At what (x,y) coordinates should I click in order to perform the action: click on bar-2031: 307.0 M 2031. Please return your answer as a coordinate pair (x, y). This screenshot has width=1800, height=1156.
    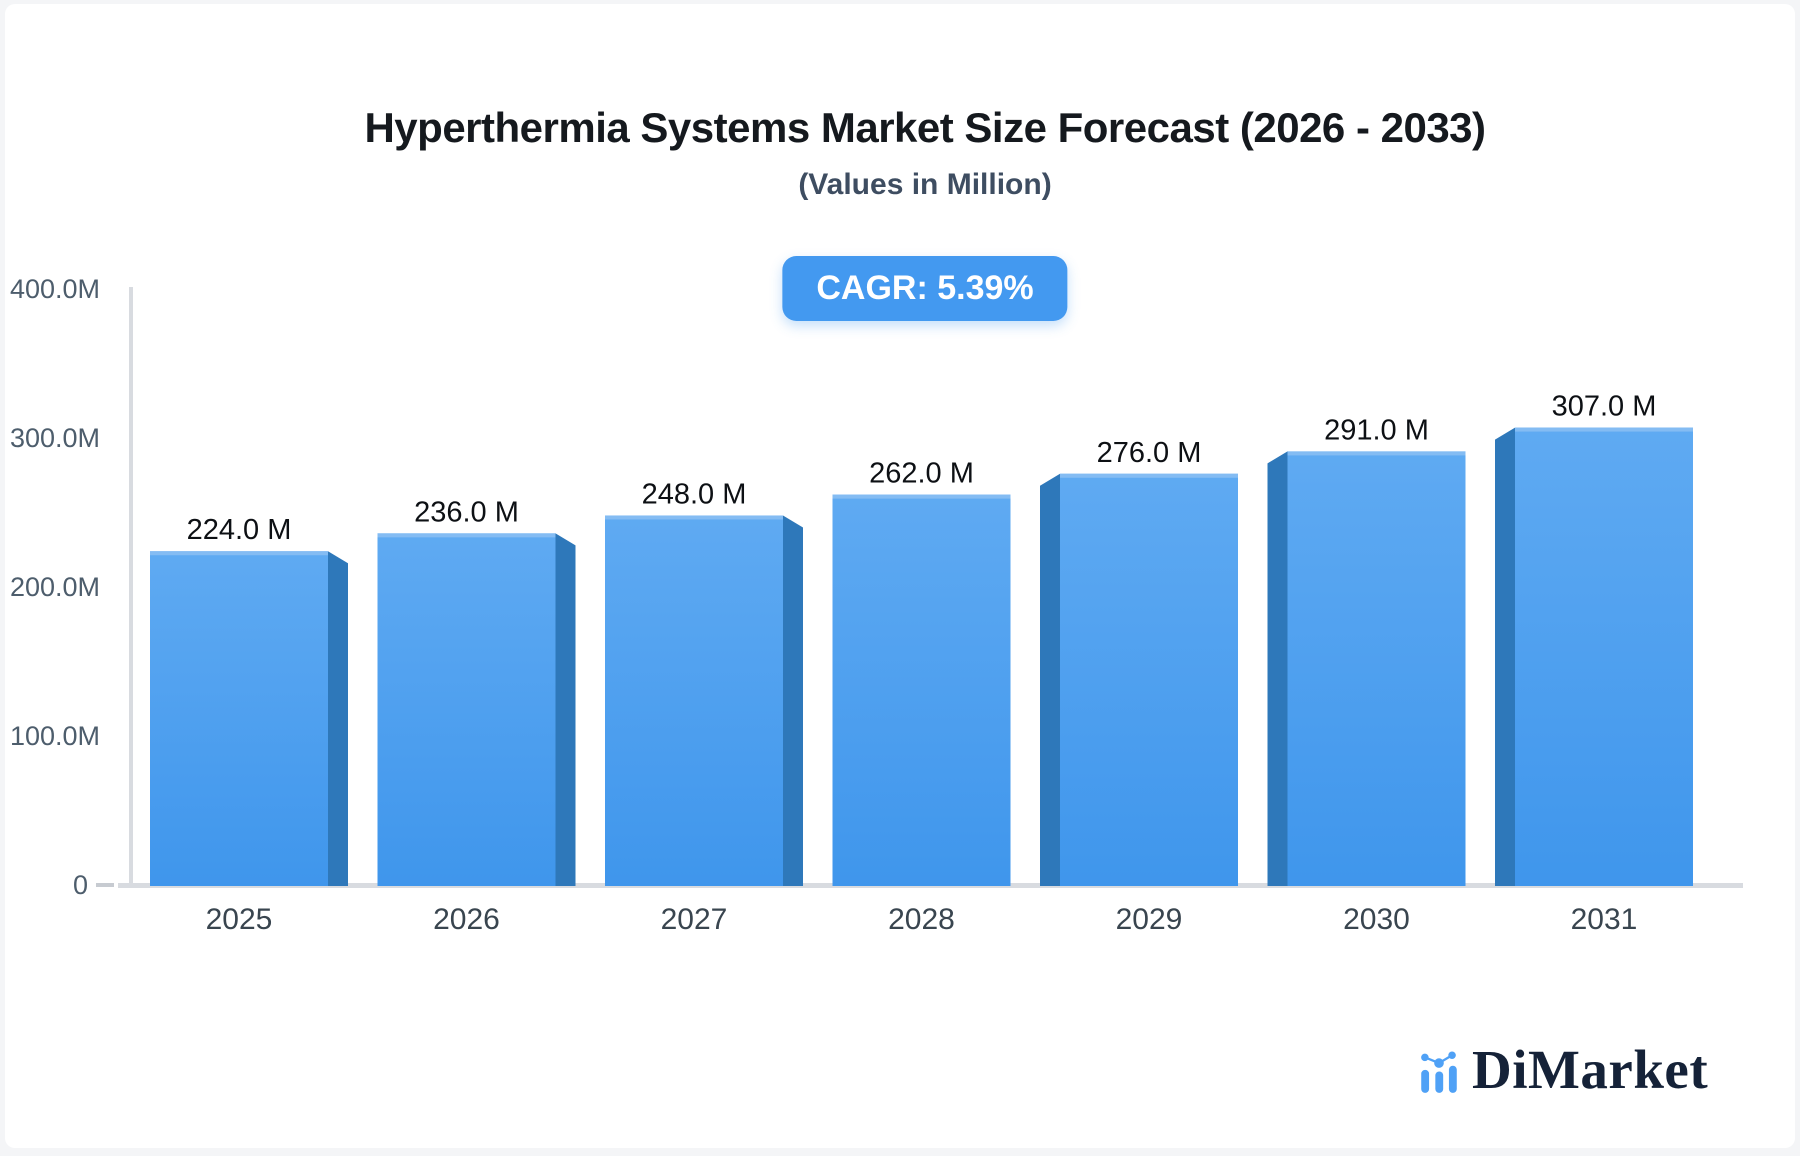
    Looking at the image, I should click on (1594, 663).